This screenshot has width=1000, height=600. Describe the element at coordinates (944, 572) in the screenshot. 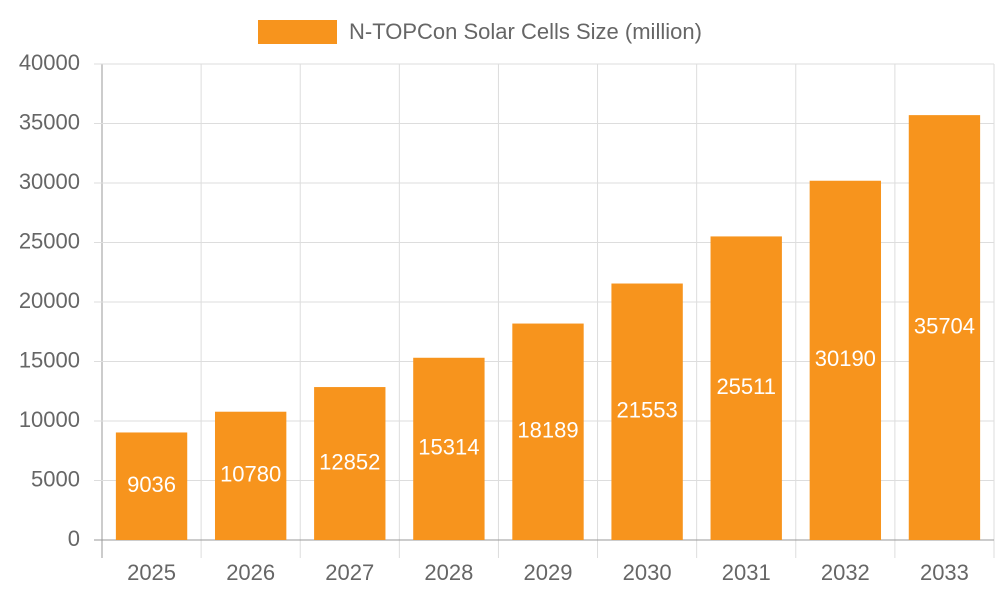

I see `x-tick-label: 2033` at that location.